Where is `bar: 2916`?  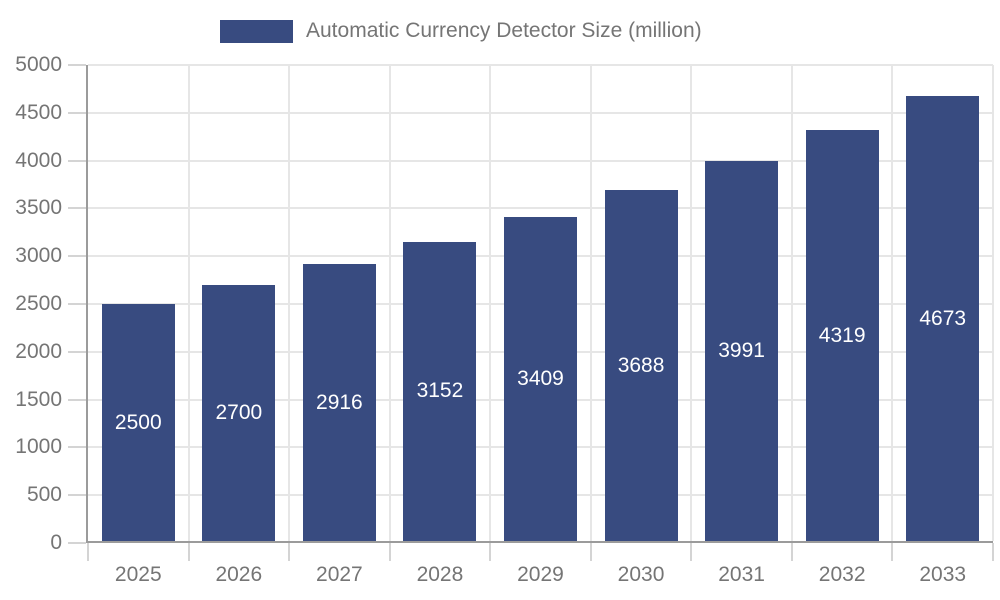
bar: 2916 is located at coordinates (339, 402).